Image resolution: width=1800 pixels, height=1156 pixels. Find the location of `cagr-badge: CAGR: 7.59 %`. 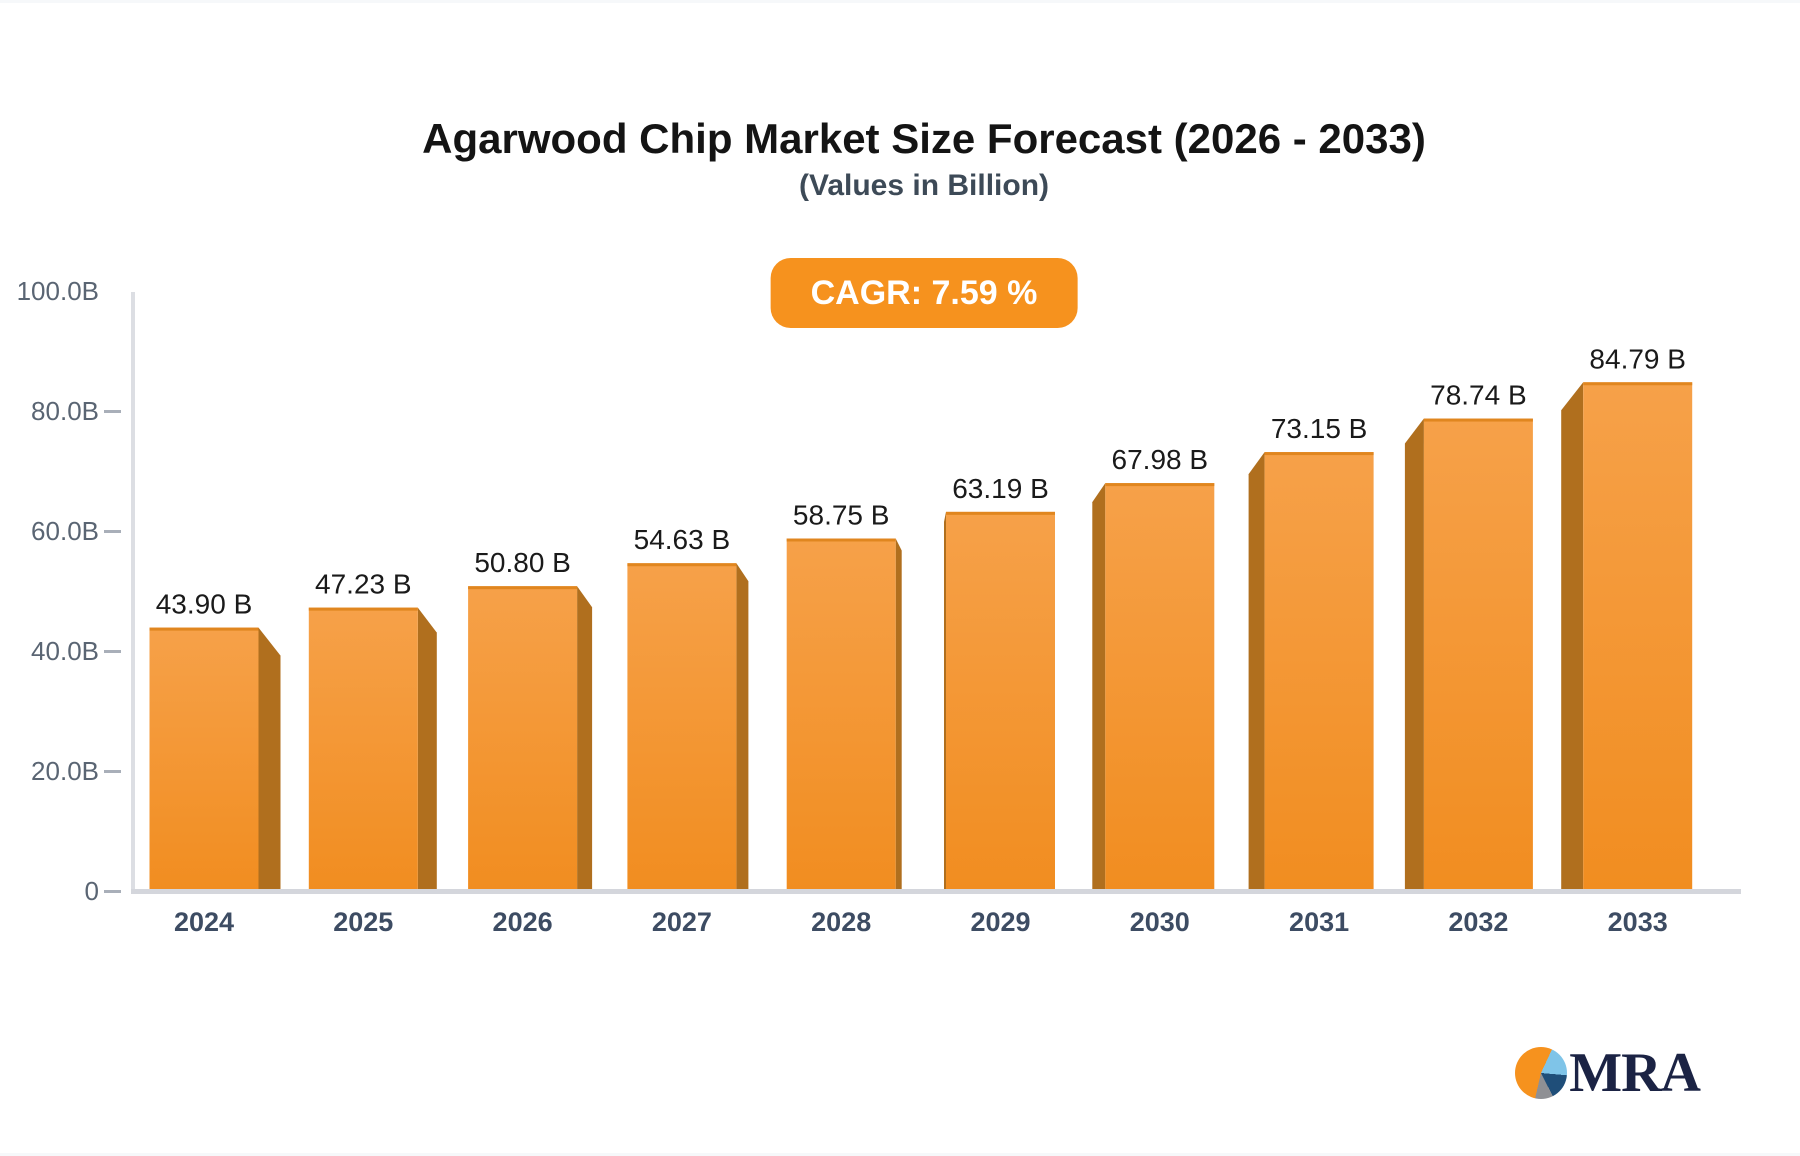

cagr-badge: CAGR: 7.59 % is located at coordinates (924, 293).